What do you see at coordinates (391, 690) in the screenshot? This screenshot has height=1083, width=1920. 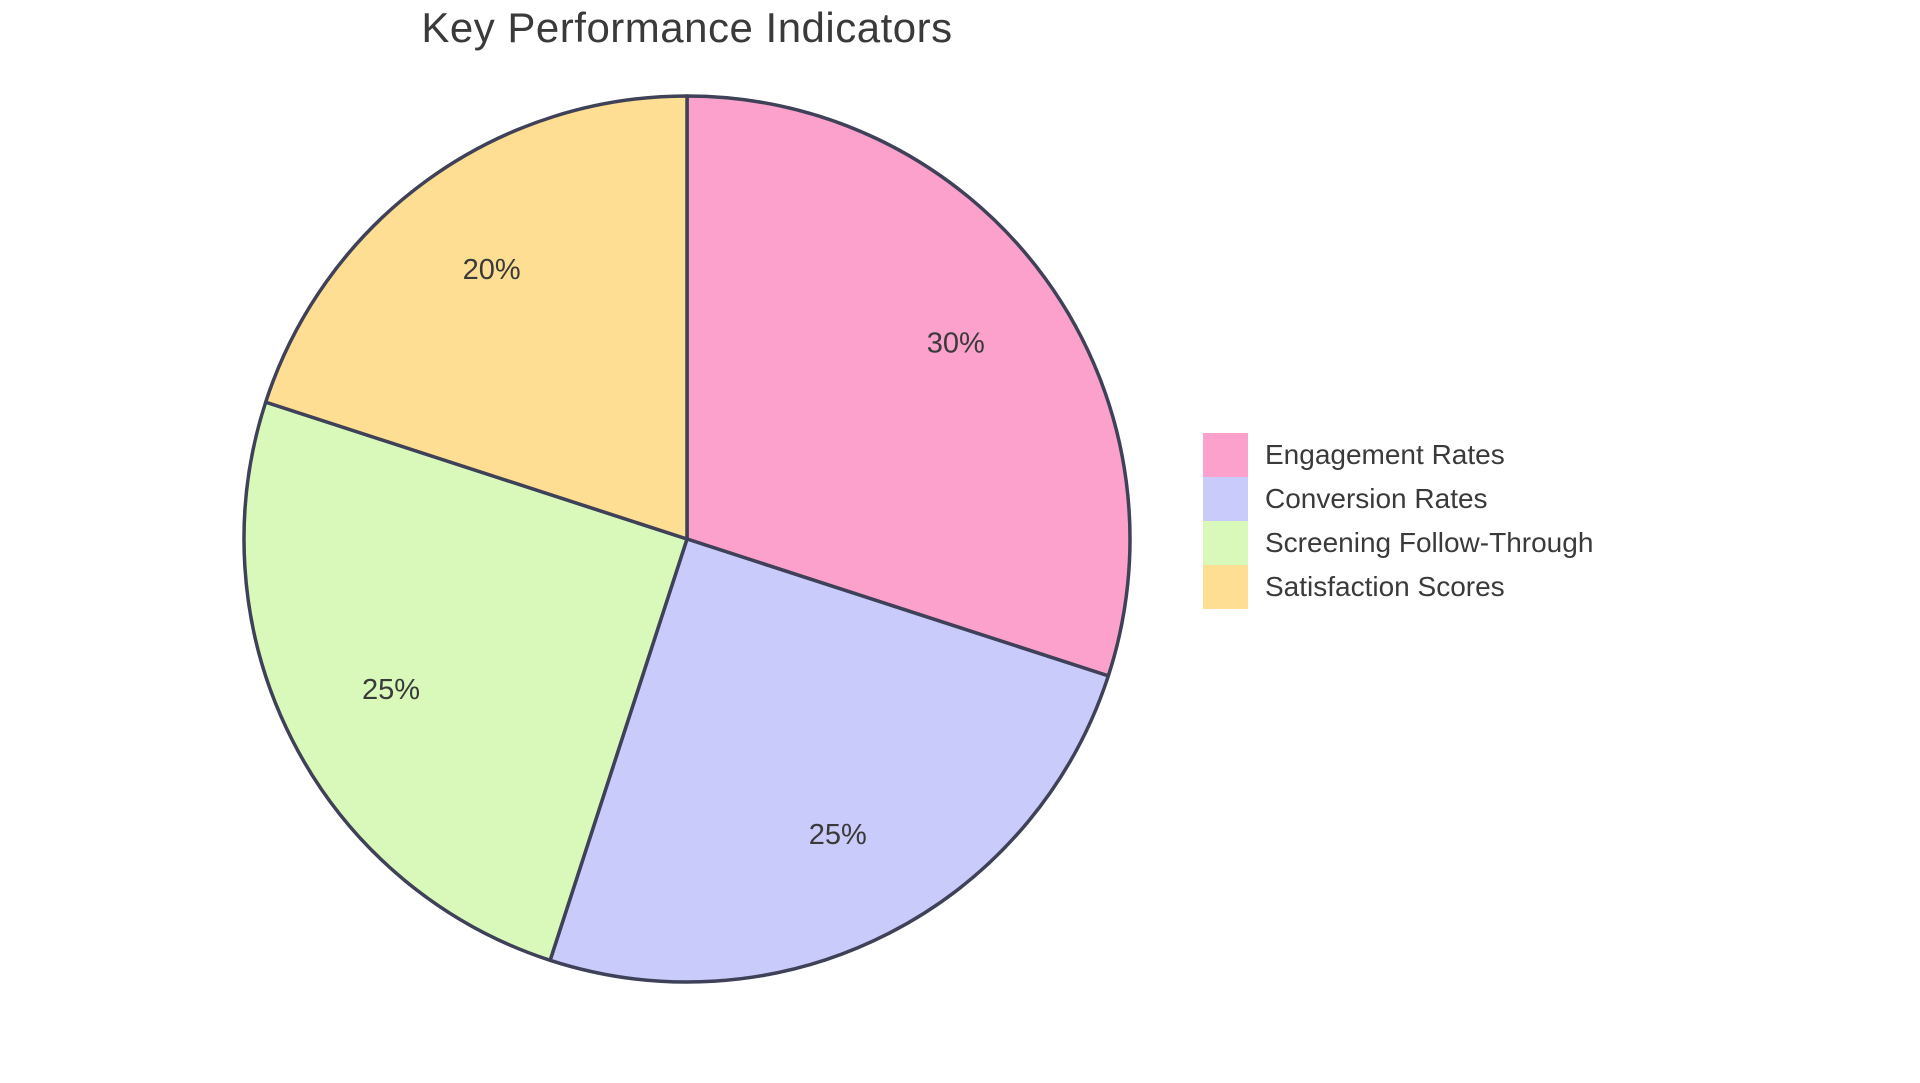 I see `pie-percent-label-screening-follow-through: 25%` at bounding box center [391, 690].